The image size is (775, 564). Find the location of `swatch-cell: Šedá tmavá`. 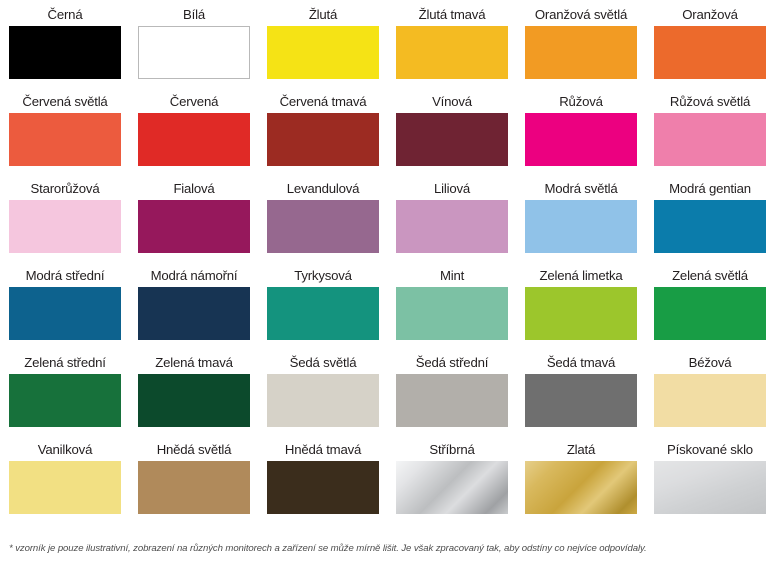

swatch-cell: Šedá tmavá is located at coordinates (581, 393).